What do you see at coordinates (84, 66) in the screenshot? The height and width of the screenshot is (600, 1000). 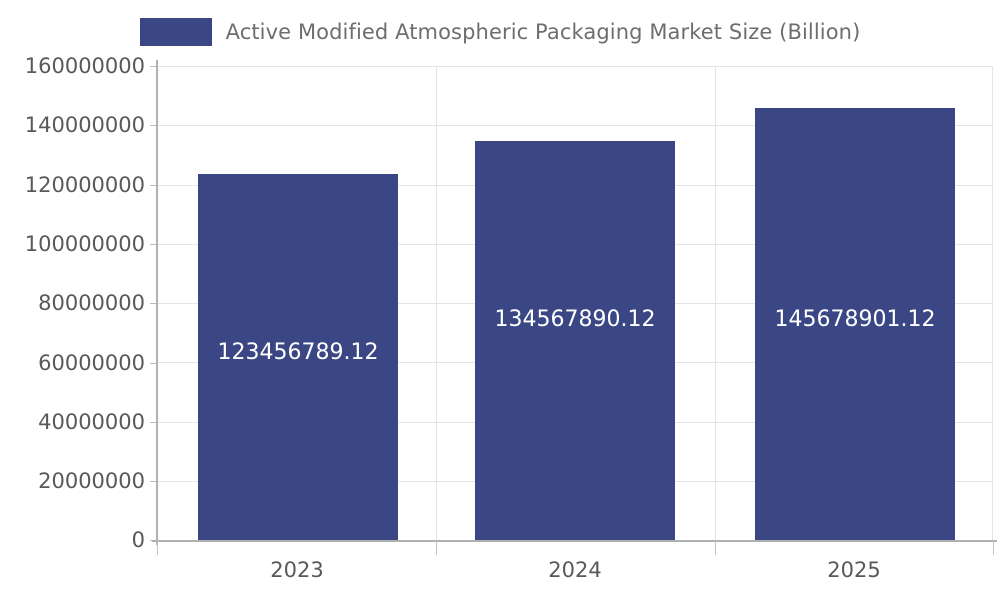 I see `y-tick-label-160000000: 160000000` at bounding box center [84, 66].